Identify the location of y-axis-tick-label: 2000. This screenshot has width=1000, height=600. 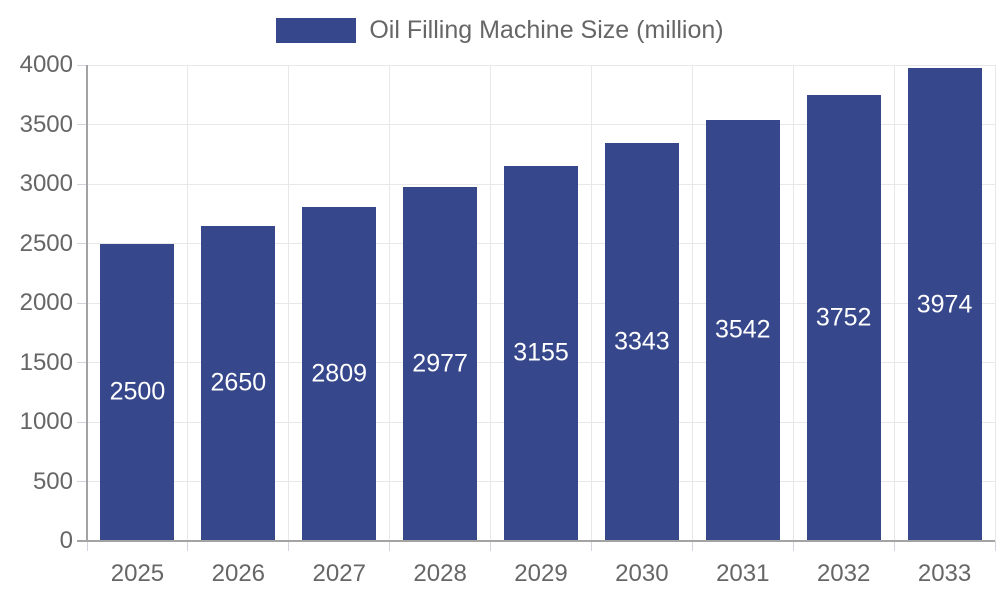
(46, 302).